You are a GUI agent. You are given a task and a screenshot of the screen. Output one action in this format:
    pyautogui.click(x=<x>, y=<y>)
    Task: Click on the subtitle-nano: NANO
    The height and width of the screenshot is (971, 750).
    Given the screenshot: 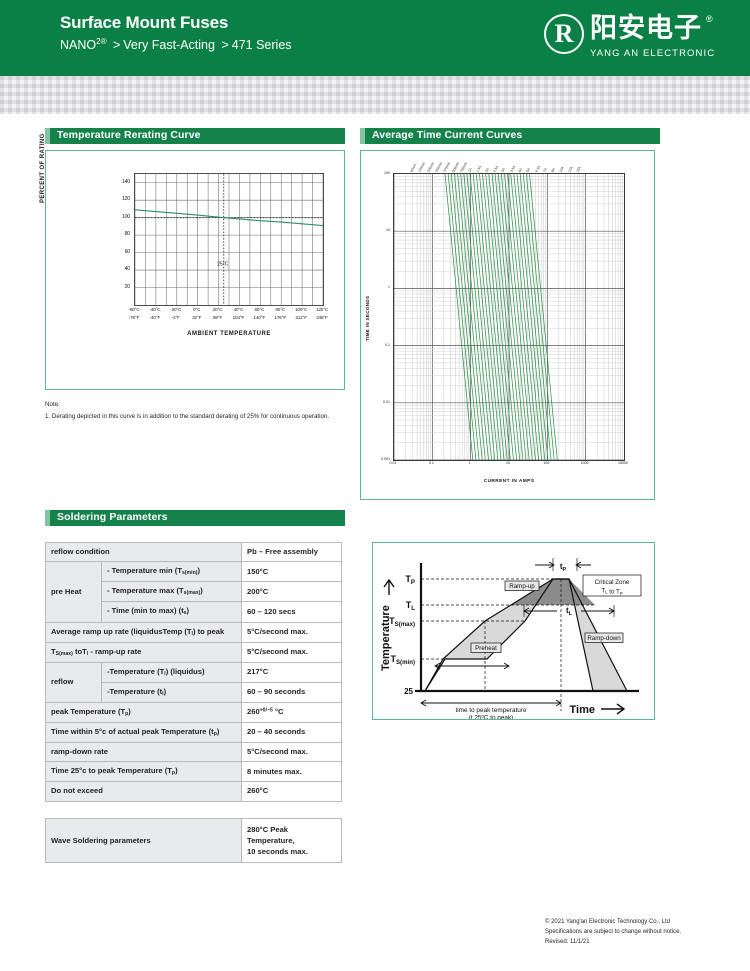 What is the action you would take?
    pyautogui.click(x=78, y=45)
    